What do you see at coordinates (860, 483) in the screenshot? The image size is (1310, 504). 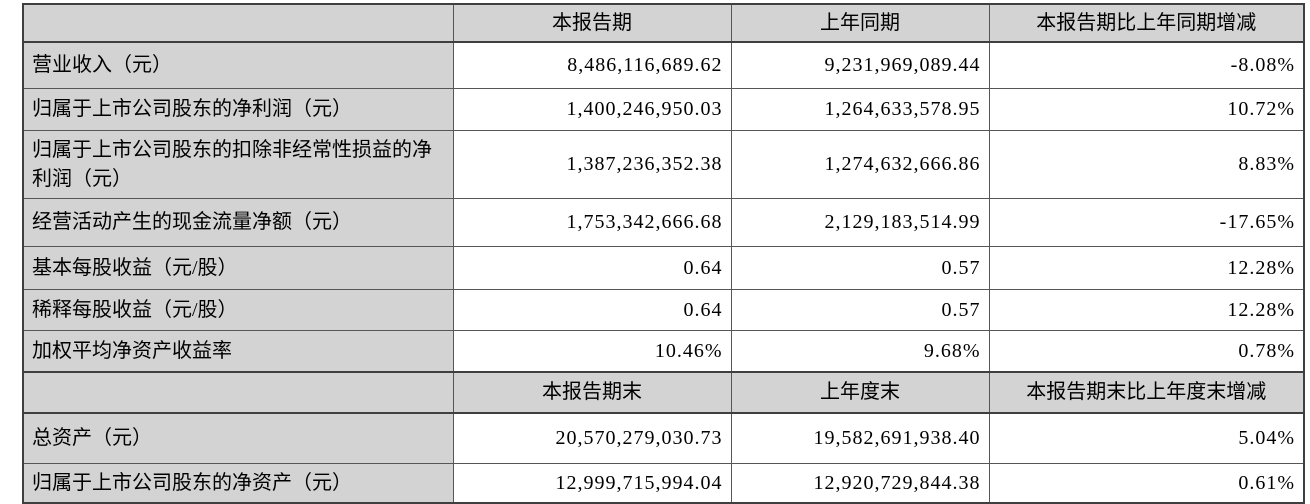 I see `prior-period-value: 12,920,729,844.38` at bounding box center [860, 483].